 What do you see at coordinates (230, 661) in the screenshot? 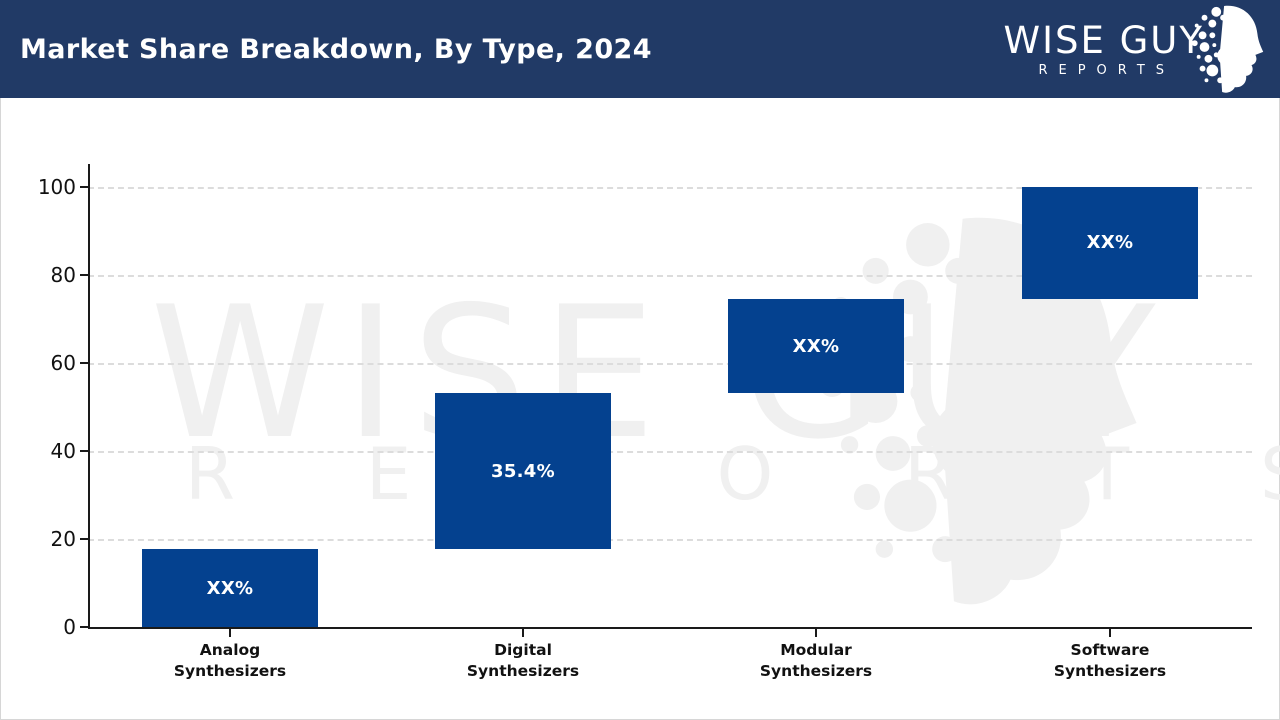
I see `x-category-label: Analog Synthesizers` at bounding box center [230, 661].